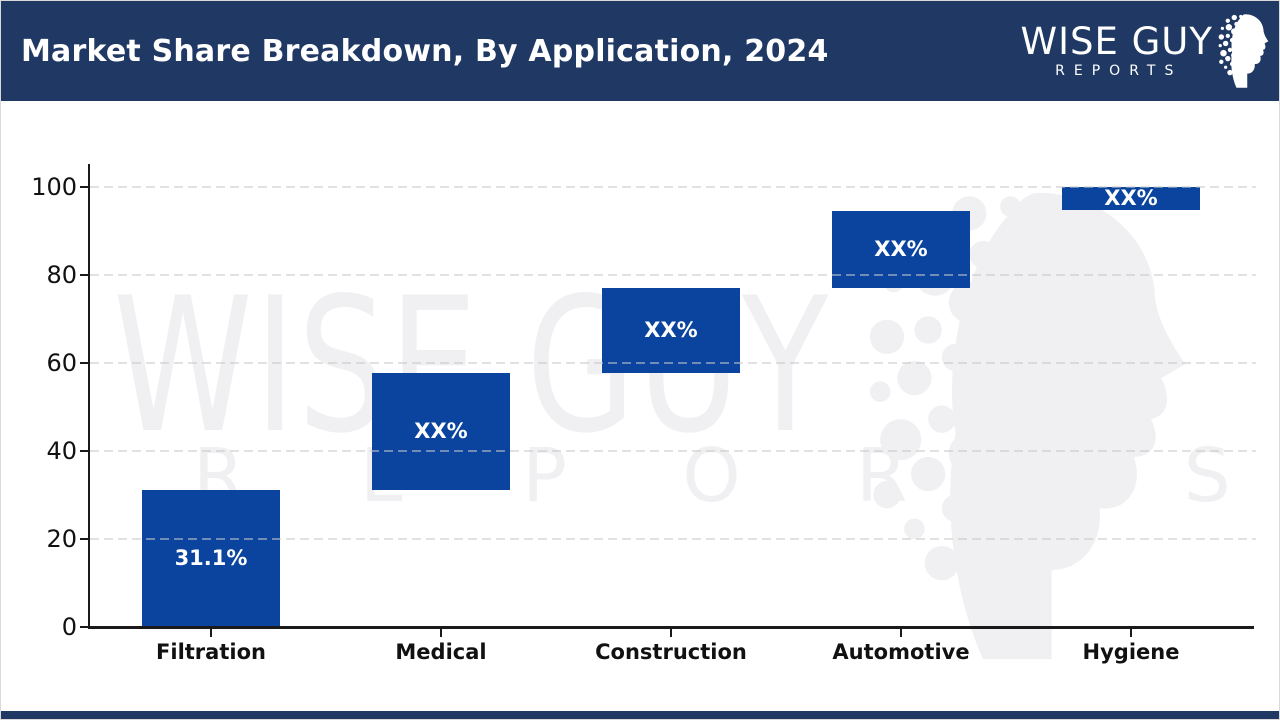 This screenshot has height=720, width=1280. I want to click on bar-value-label: 31.1%, so click(211, 558).